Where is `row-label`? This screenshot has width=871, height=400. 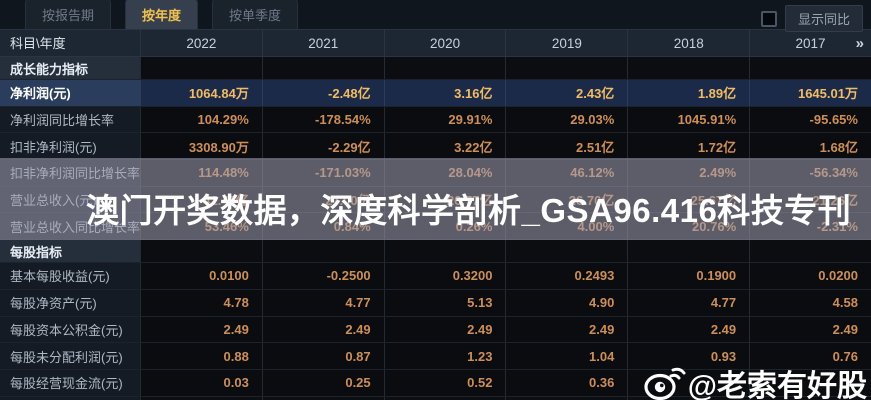
row-label is located at coordinates (70, 398).